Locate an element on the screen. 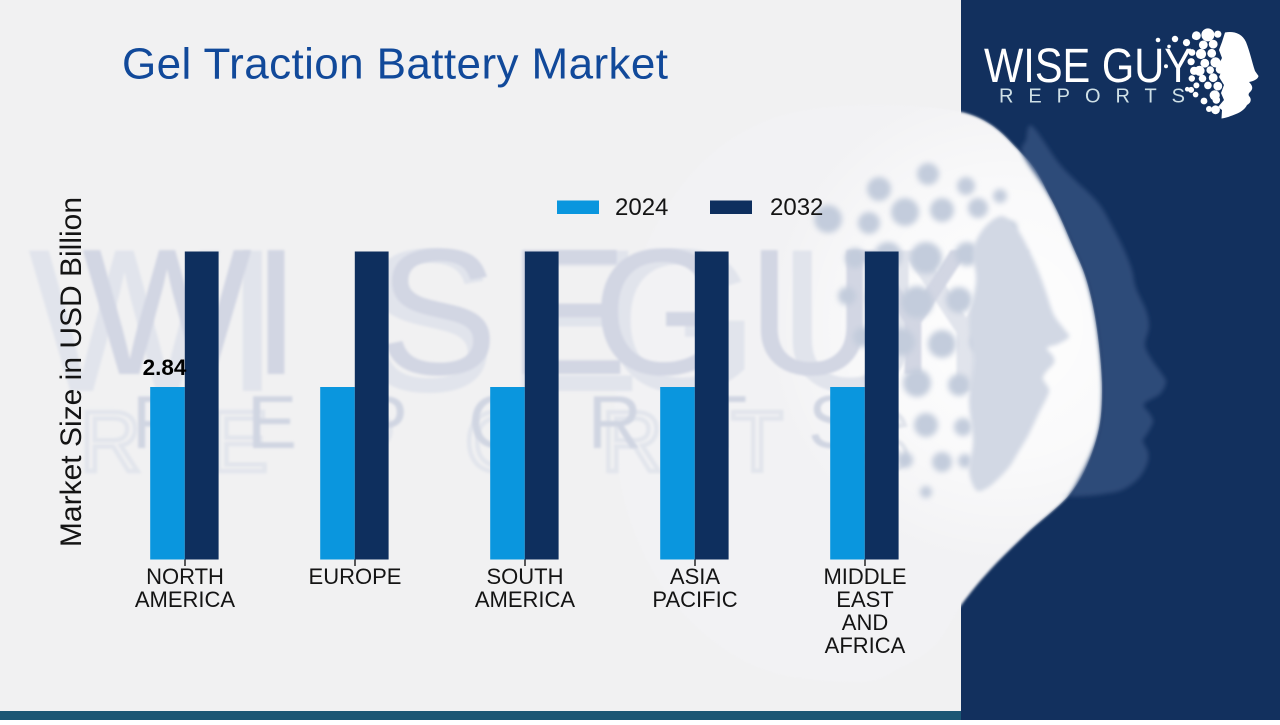 The height and width of the screenshot is (725, 1280). svg-text: S is located at coordinates (438, 312).